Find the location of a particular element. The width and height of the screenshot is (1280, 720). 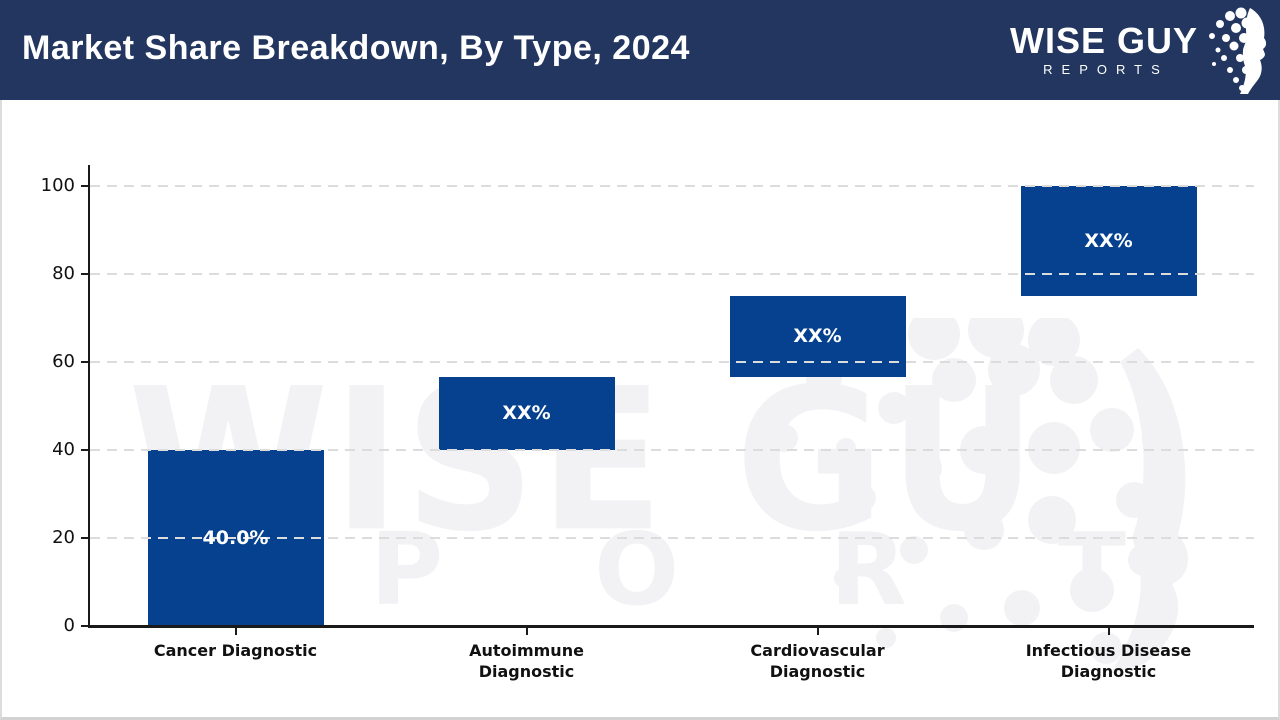

bar-value-label-3: XX% is located at coordinates (817, 336).